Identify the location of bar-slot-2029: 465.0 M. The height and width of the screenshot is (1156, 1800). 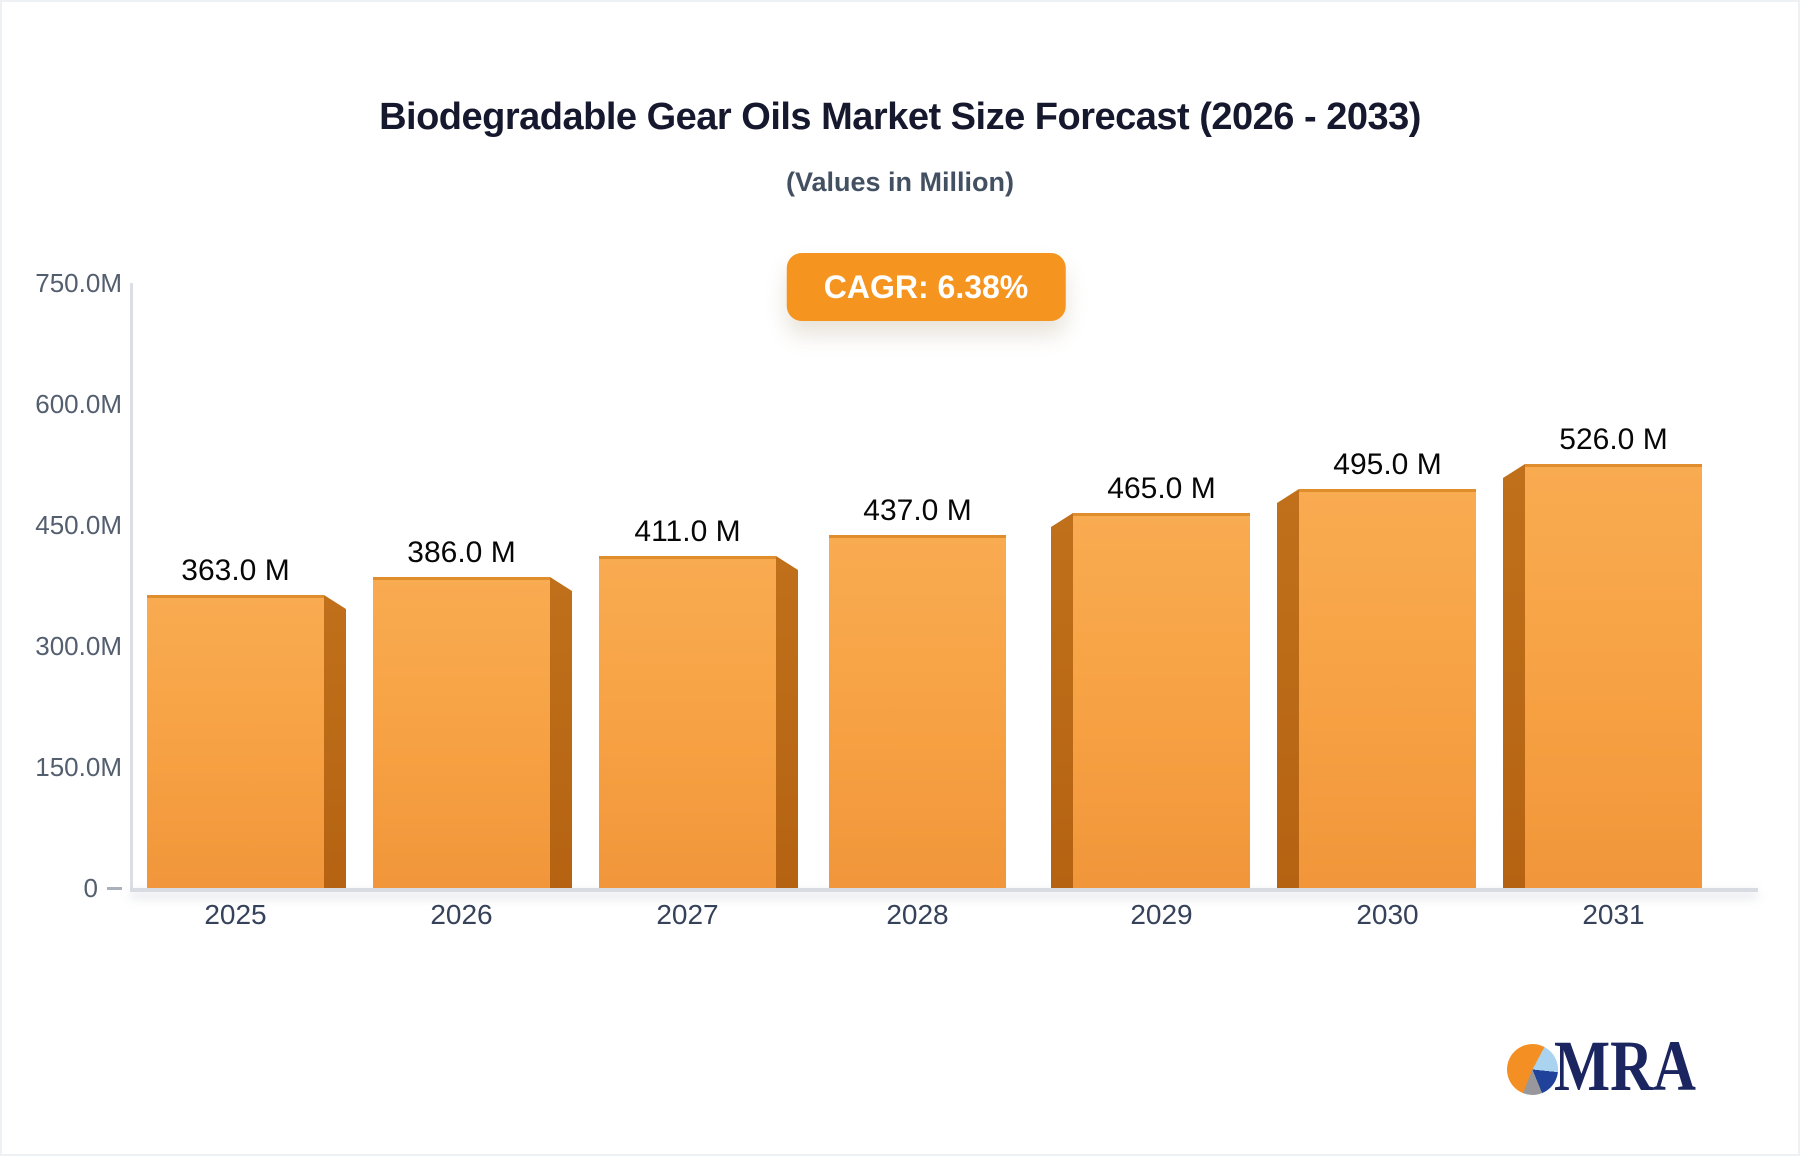
(1156, 585).